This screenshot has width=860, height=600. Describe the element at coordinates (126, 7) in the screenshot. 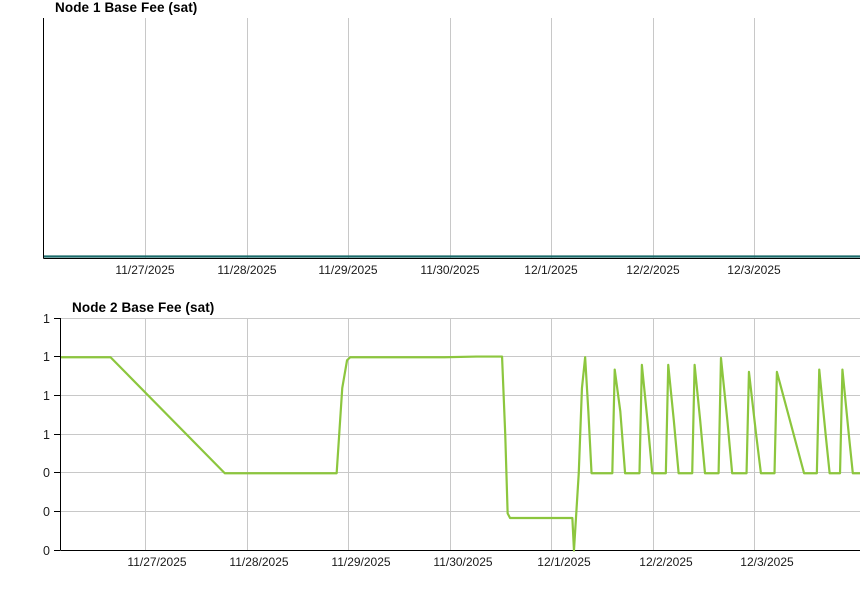

I see `chart-node1-title: Node 1 Base Fee (sat)` at that location.